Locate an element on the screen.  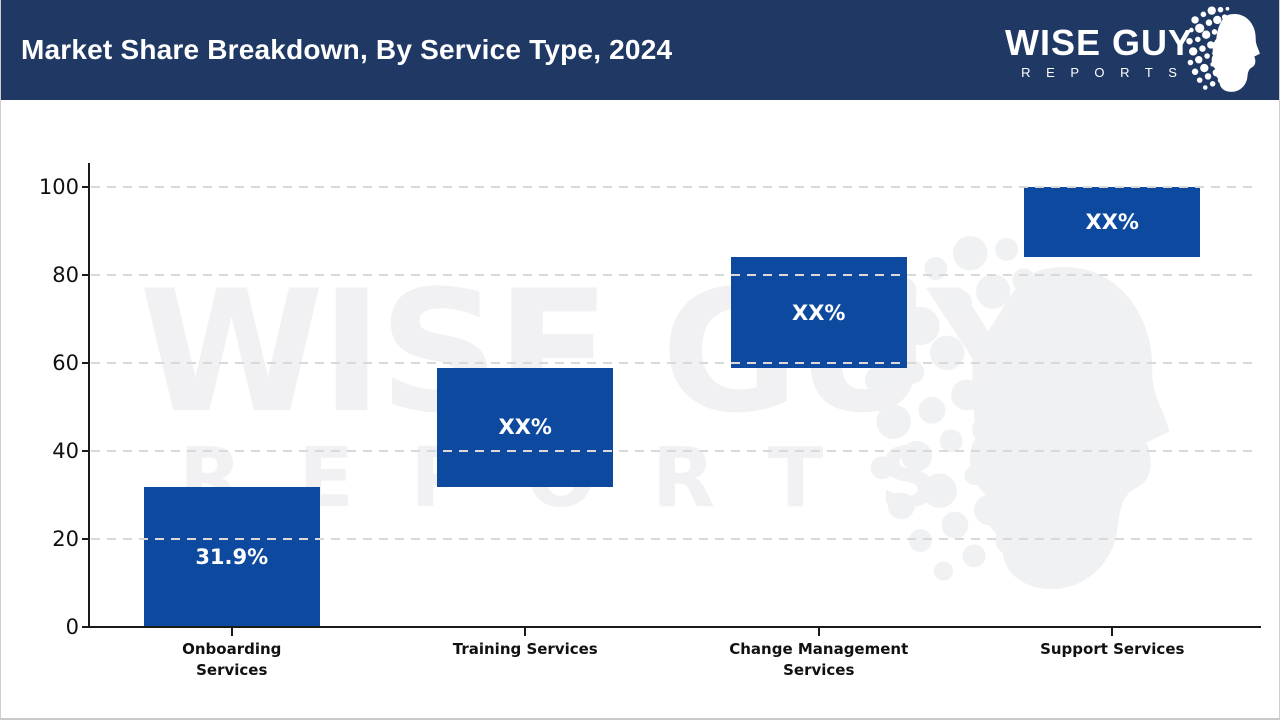
brand-name: WISE GUY is located at coordinates (1098, 42).